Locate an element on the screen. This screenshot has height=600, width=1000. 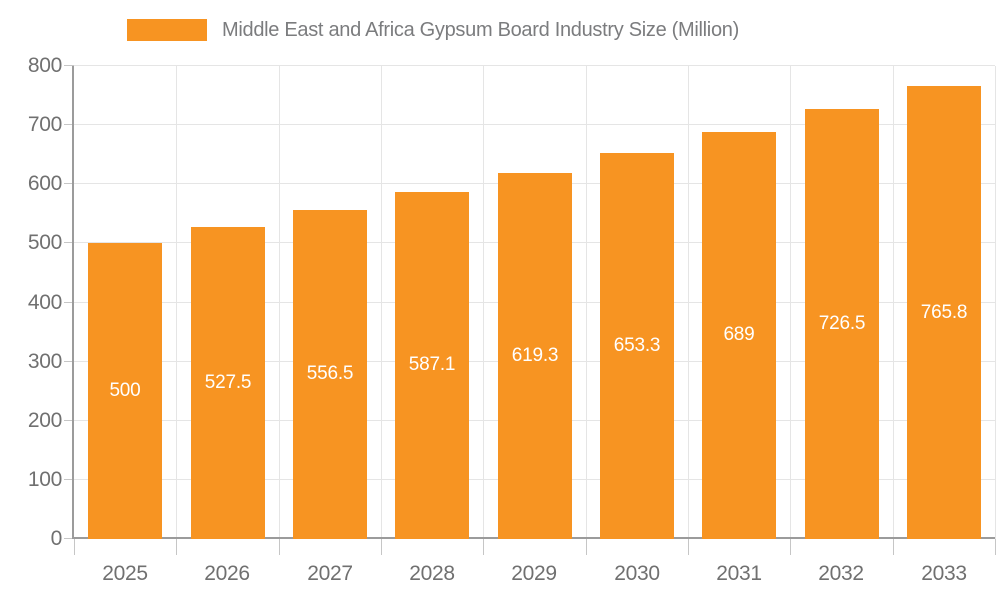
bar-value-label: 653.3 is located at coordinates (637, 345).